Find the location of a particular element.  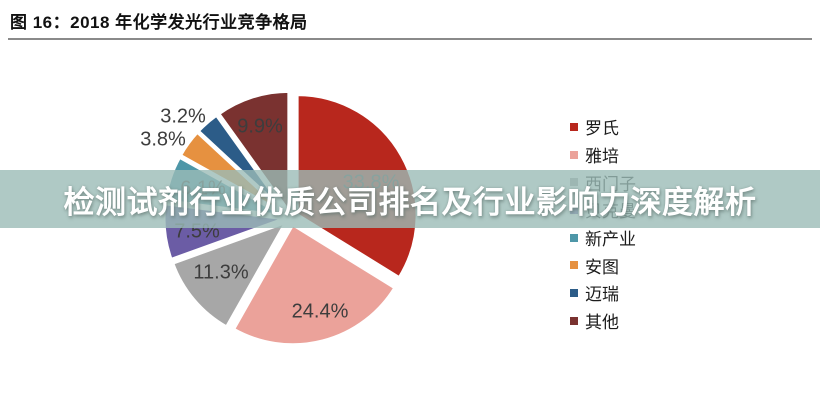

legend-item-1: 罗氏 is located at coordinates (603, 127).